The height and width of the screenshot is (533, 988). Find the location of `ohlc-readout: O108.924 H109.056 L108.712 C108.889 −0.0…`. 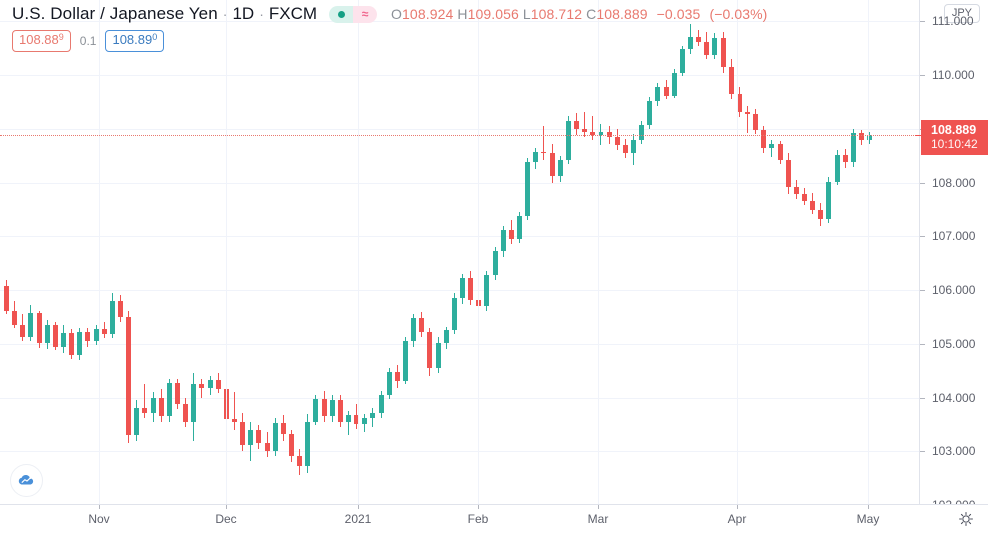

ohlc-readout: O108.924 H109.056 L108.712 C108.889 −0.0… is located at coordinates (579, 14).